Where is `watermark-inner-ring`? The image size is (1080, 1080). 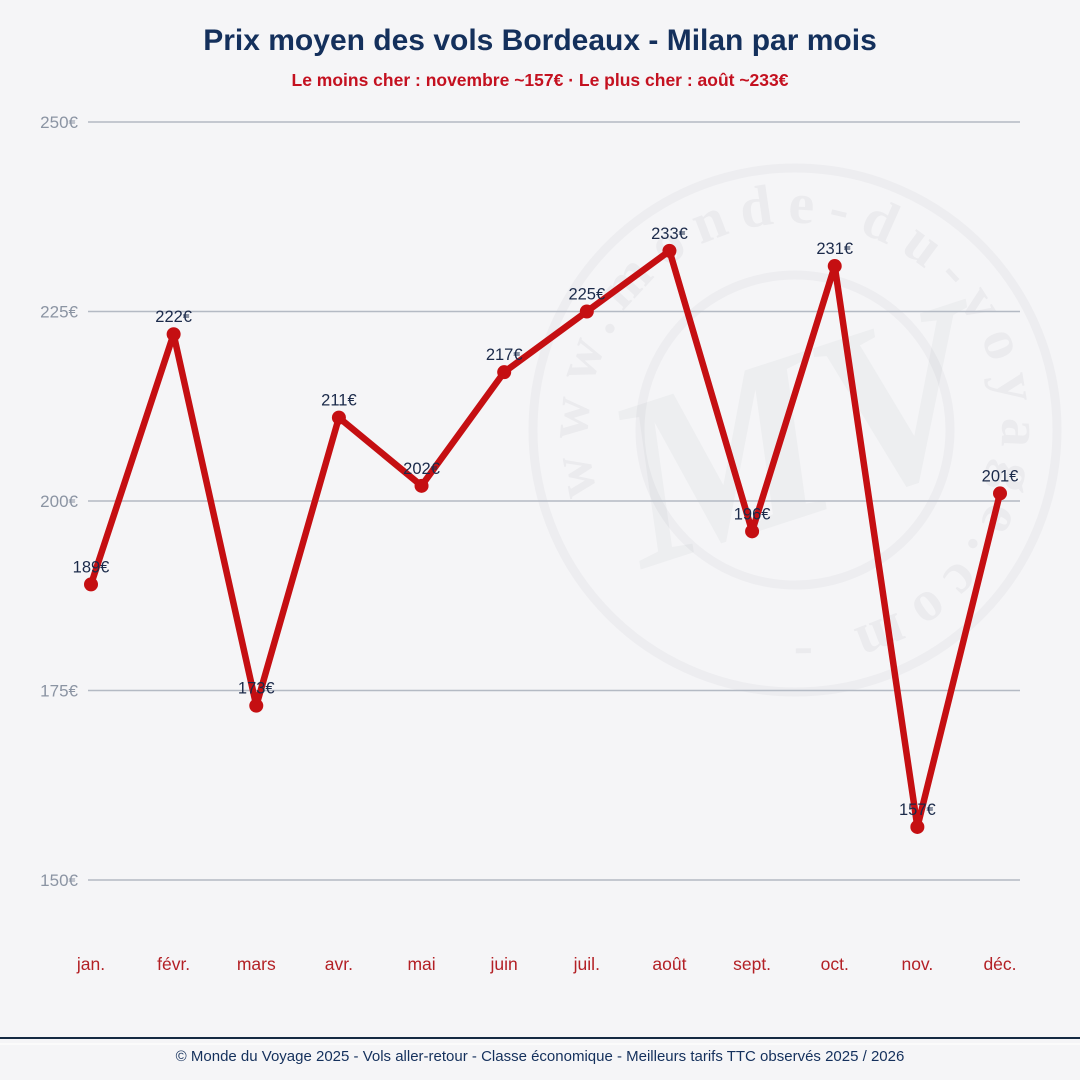 watermark-inner-ring is located at coordinates (795, 430).